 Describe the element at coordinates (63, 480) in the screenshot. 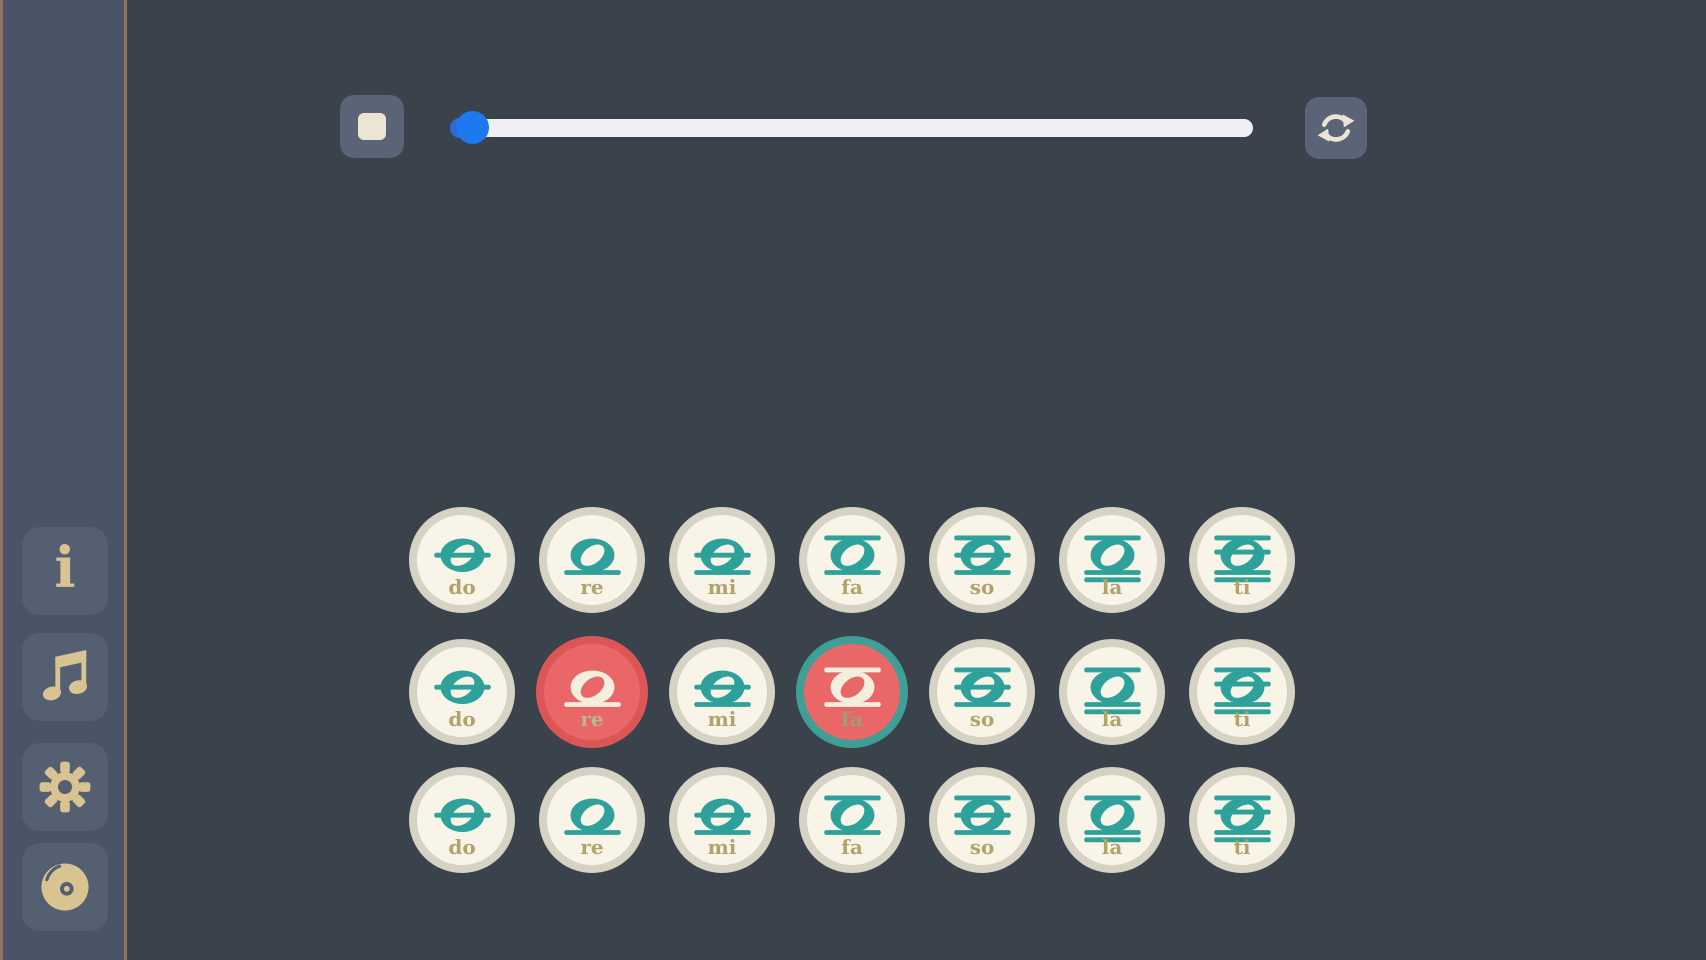

I see `sidebar: i` at that location.